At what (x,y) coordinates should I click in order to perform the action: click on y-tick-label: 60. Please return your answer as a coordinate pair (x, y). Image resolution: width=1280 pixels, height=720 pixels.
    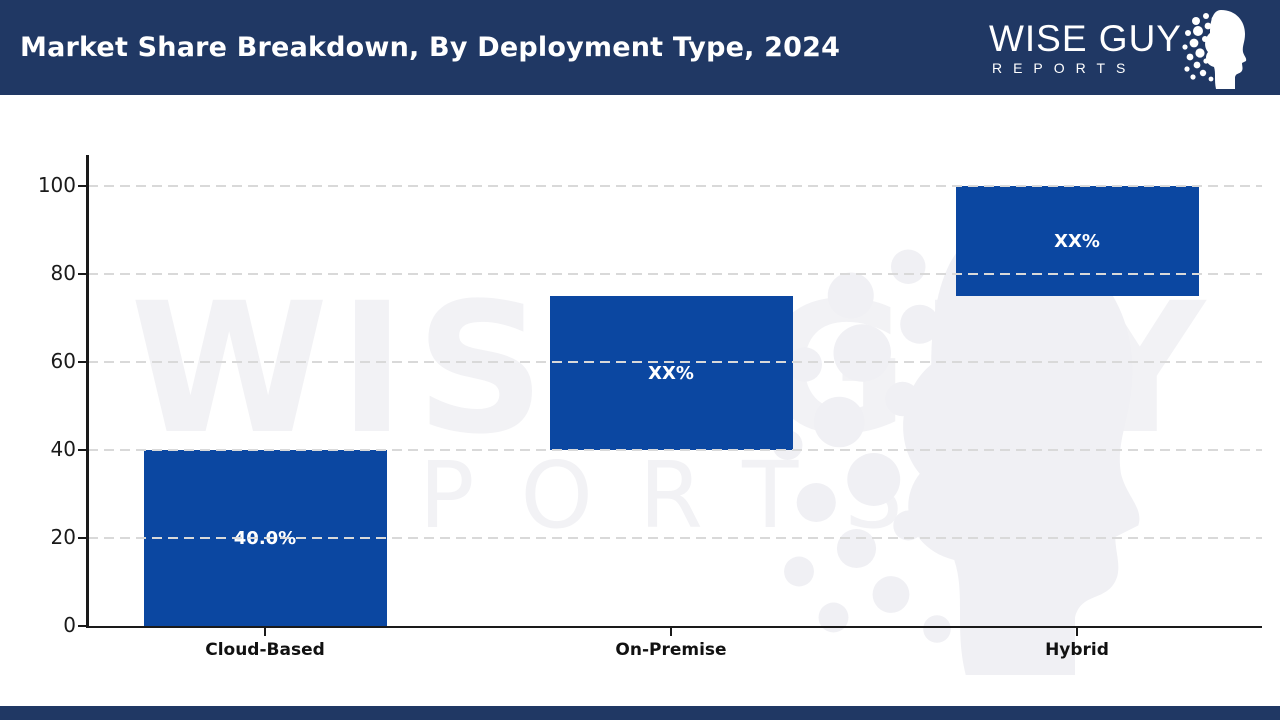
    Looking at the image, I should click on (63, 361).